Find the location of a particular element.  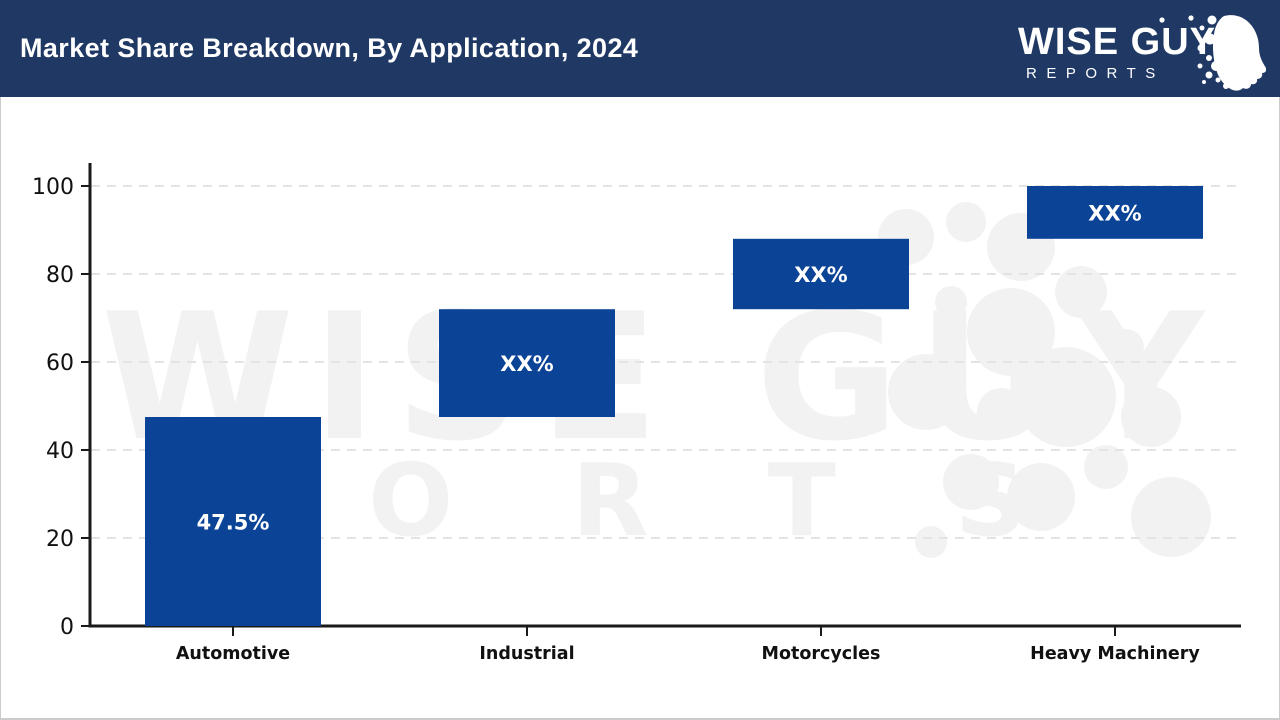

bar-industrial is located at coordinates (527, 363).